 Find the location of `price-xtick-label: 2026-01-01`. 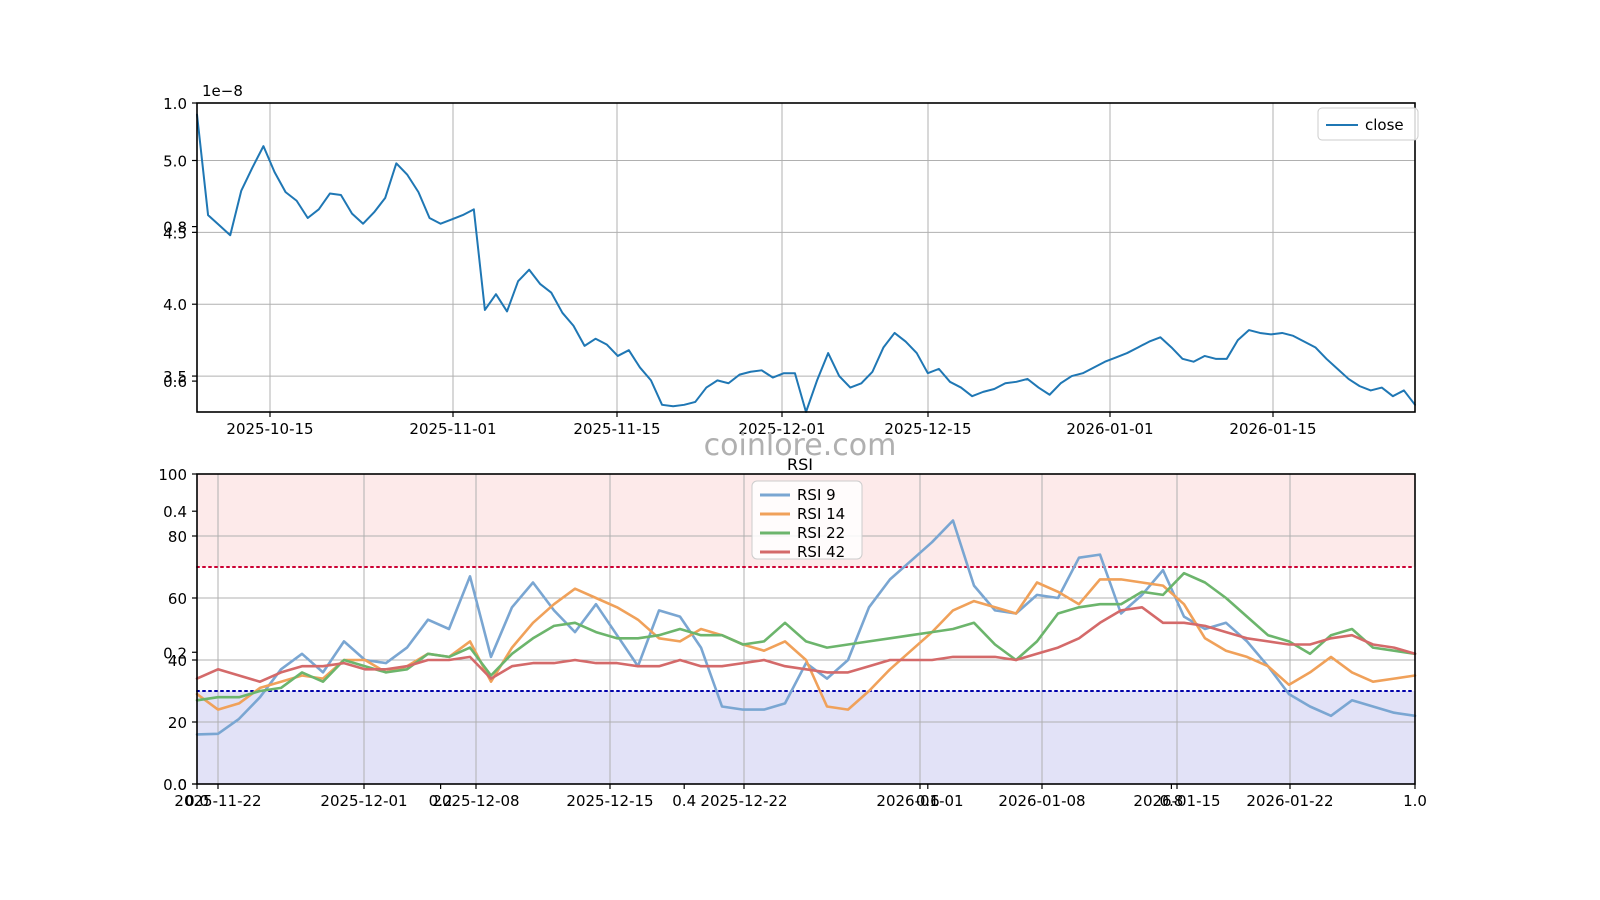

price-xtick-label: 2026-01-01 is located at coordinates (1109, 429).